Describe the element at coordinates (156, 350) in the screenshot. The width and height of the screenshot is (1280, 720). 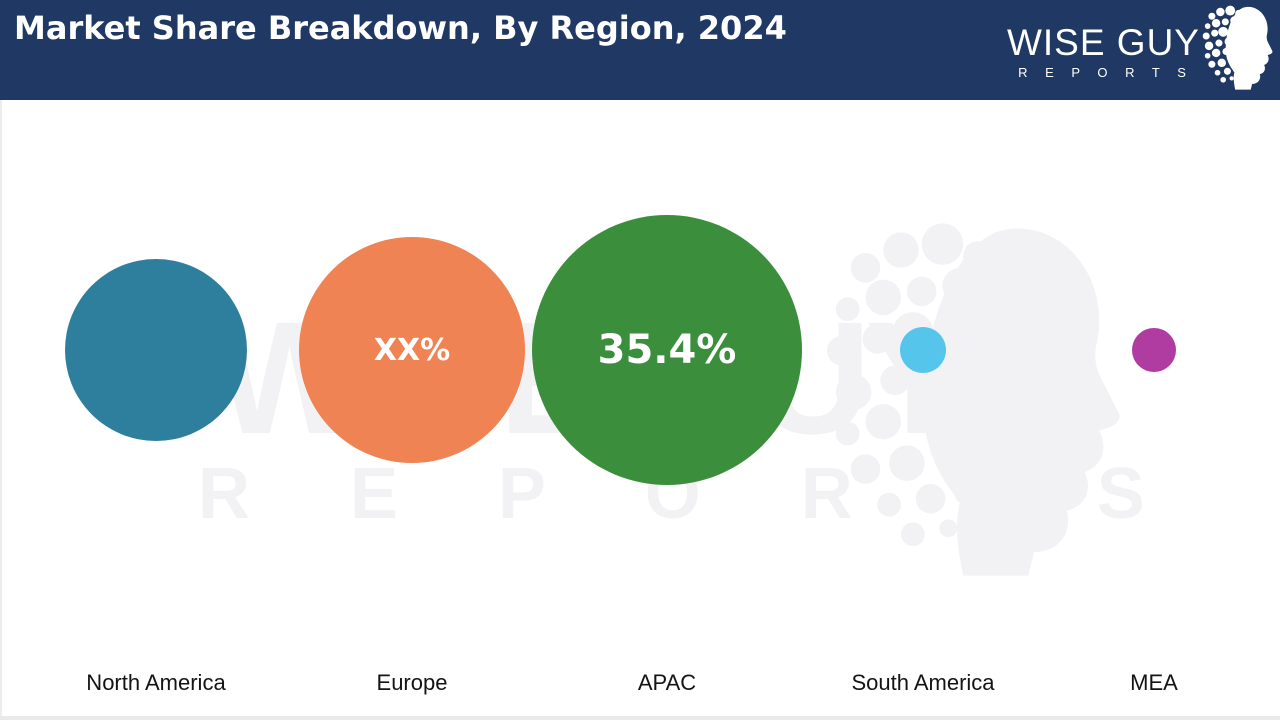
I see `bubble-north-america` at that location.